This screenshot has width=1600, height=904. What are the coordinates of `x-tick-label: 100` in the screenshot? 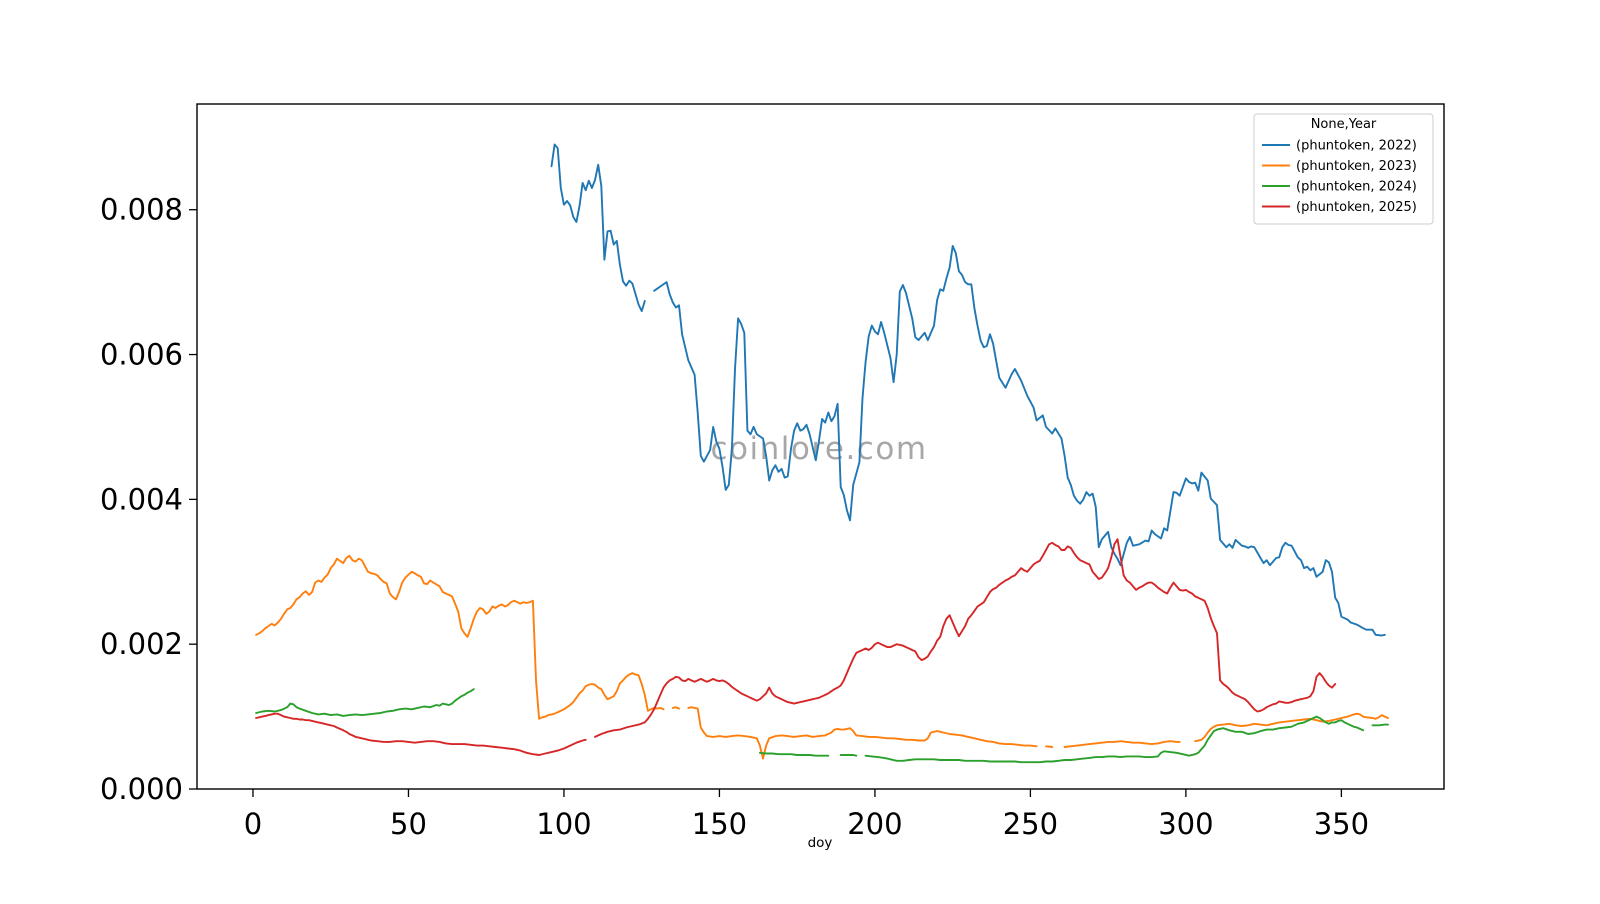 It's located at (563, 824).